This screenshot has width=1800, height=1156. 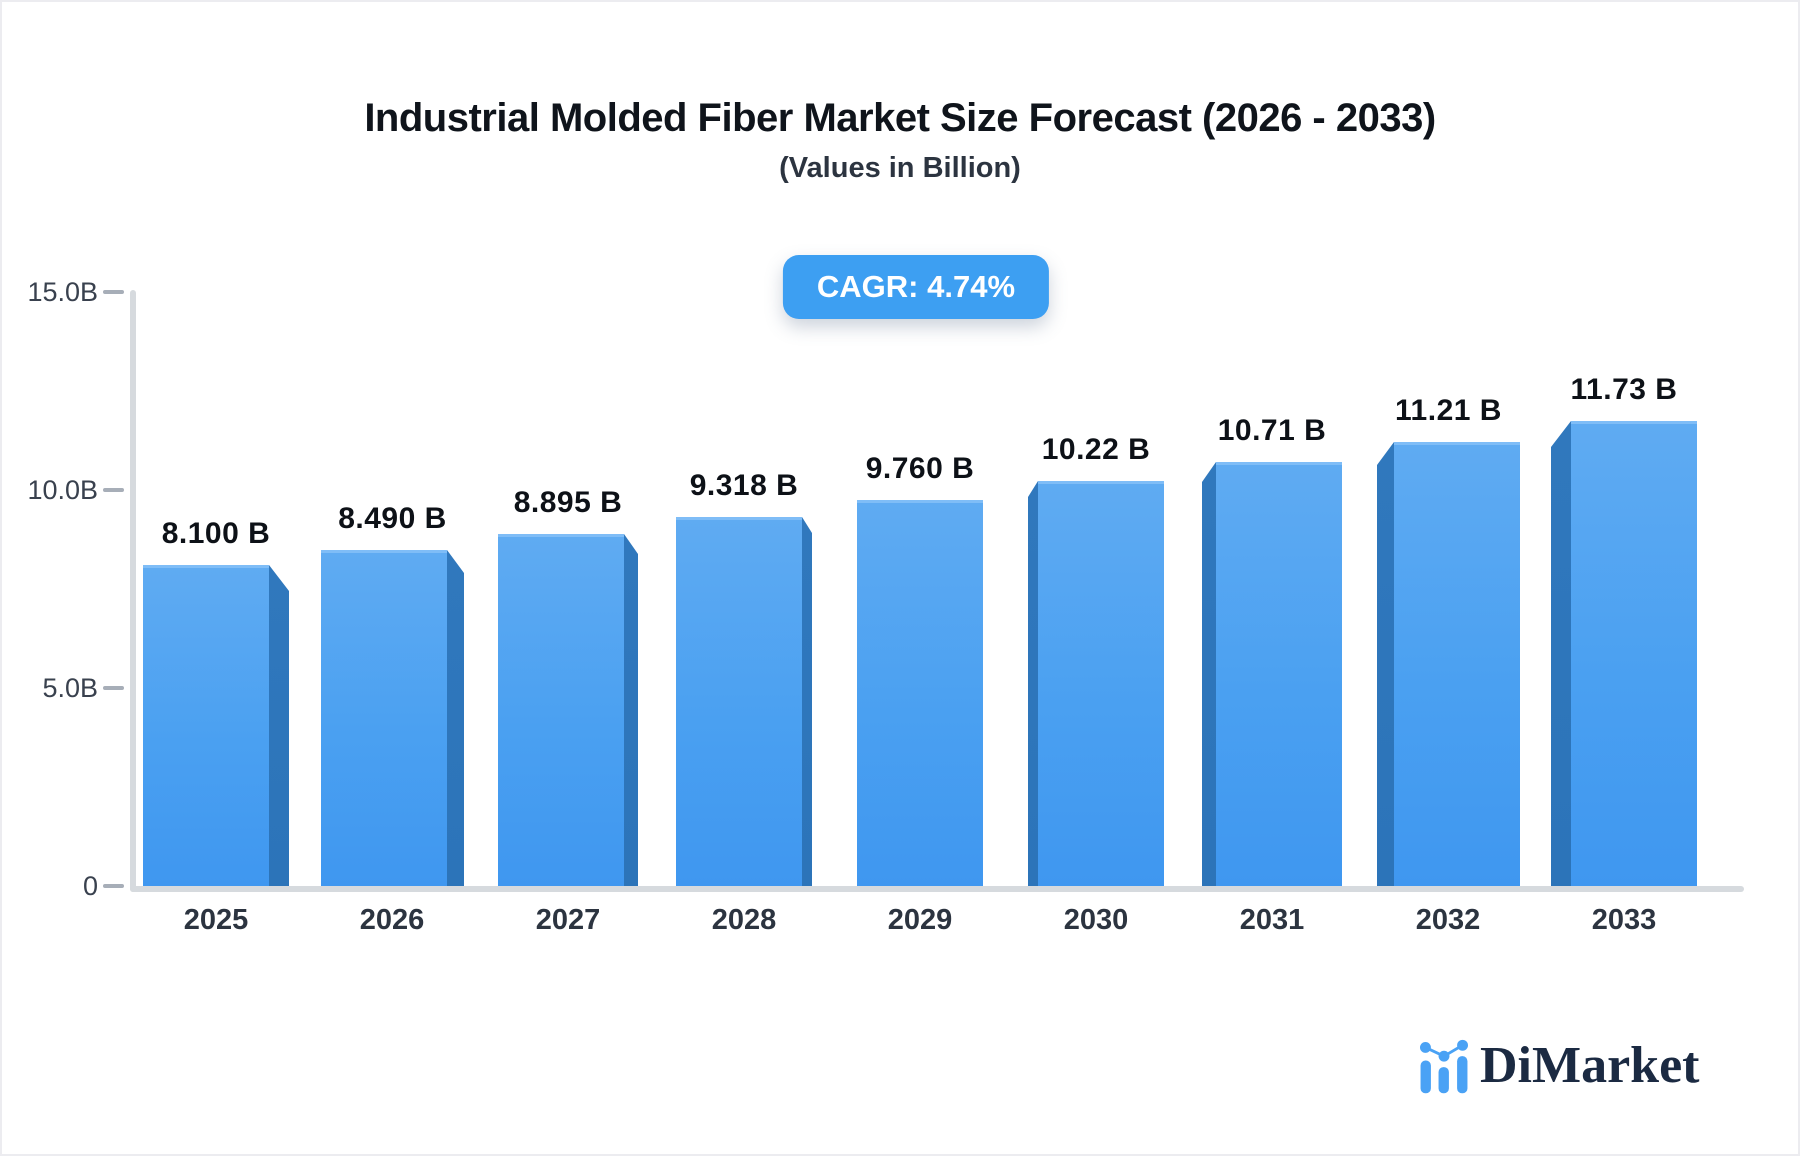 What do you see at coordinates (133, 591) in the screenshot?
I see `y-axis-line` at bounding box center [133, 591].